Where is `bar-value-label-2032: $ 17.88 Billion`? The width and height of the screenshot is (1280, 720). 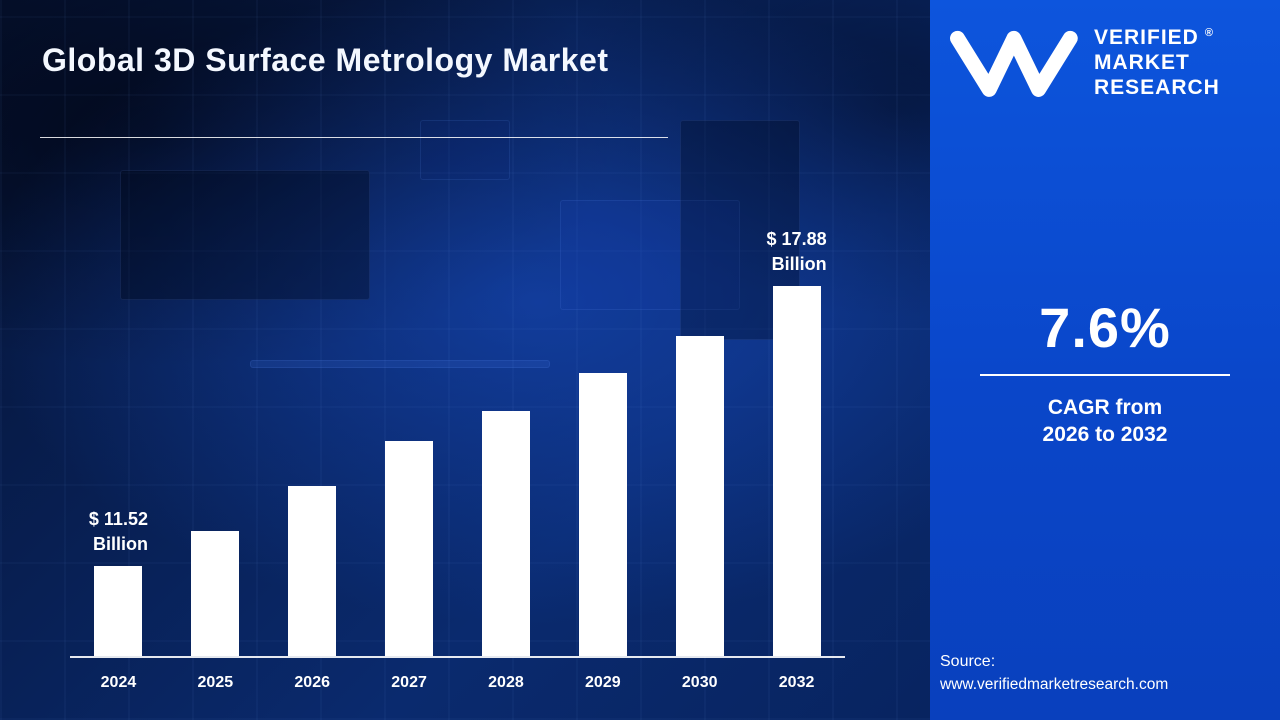 bar-value-label-2032: $ 17.88 Billion is located at coordinates (796, 251).